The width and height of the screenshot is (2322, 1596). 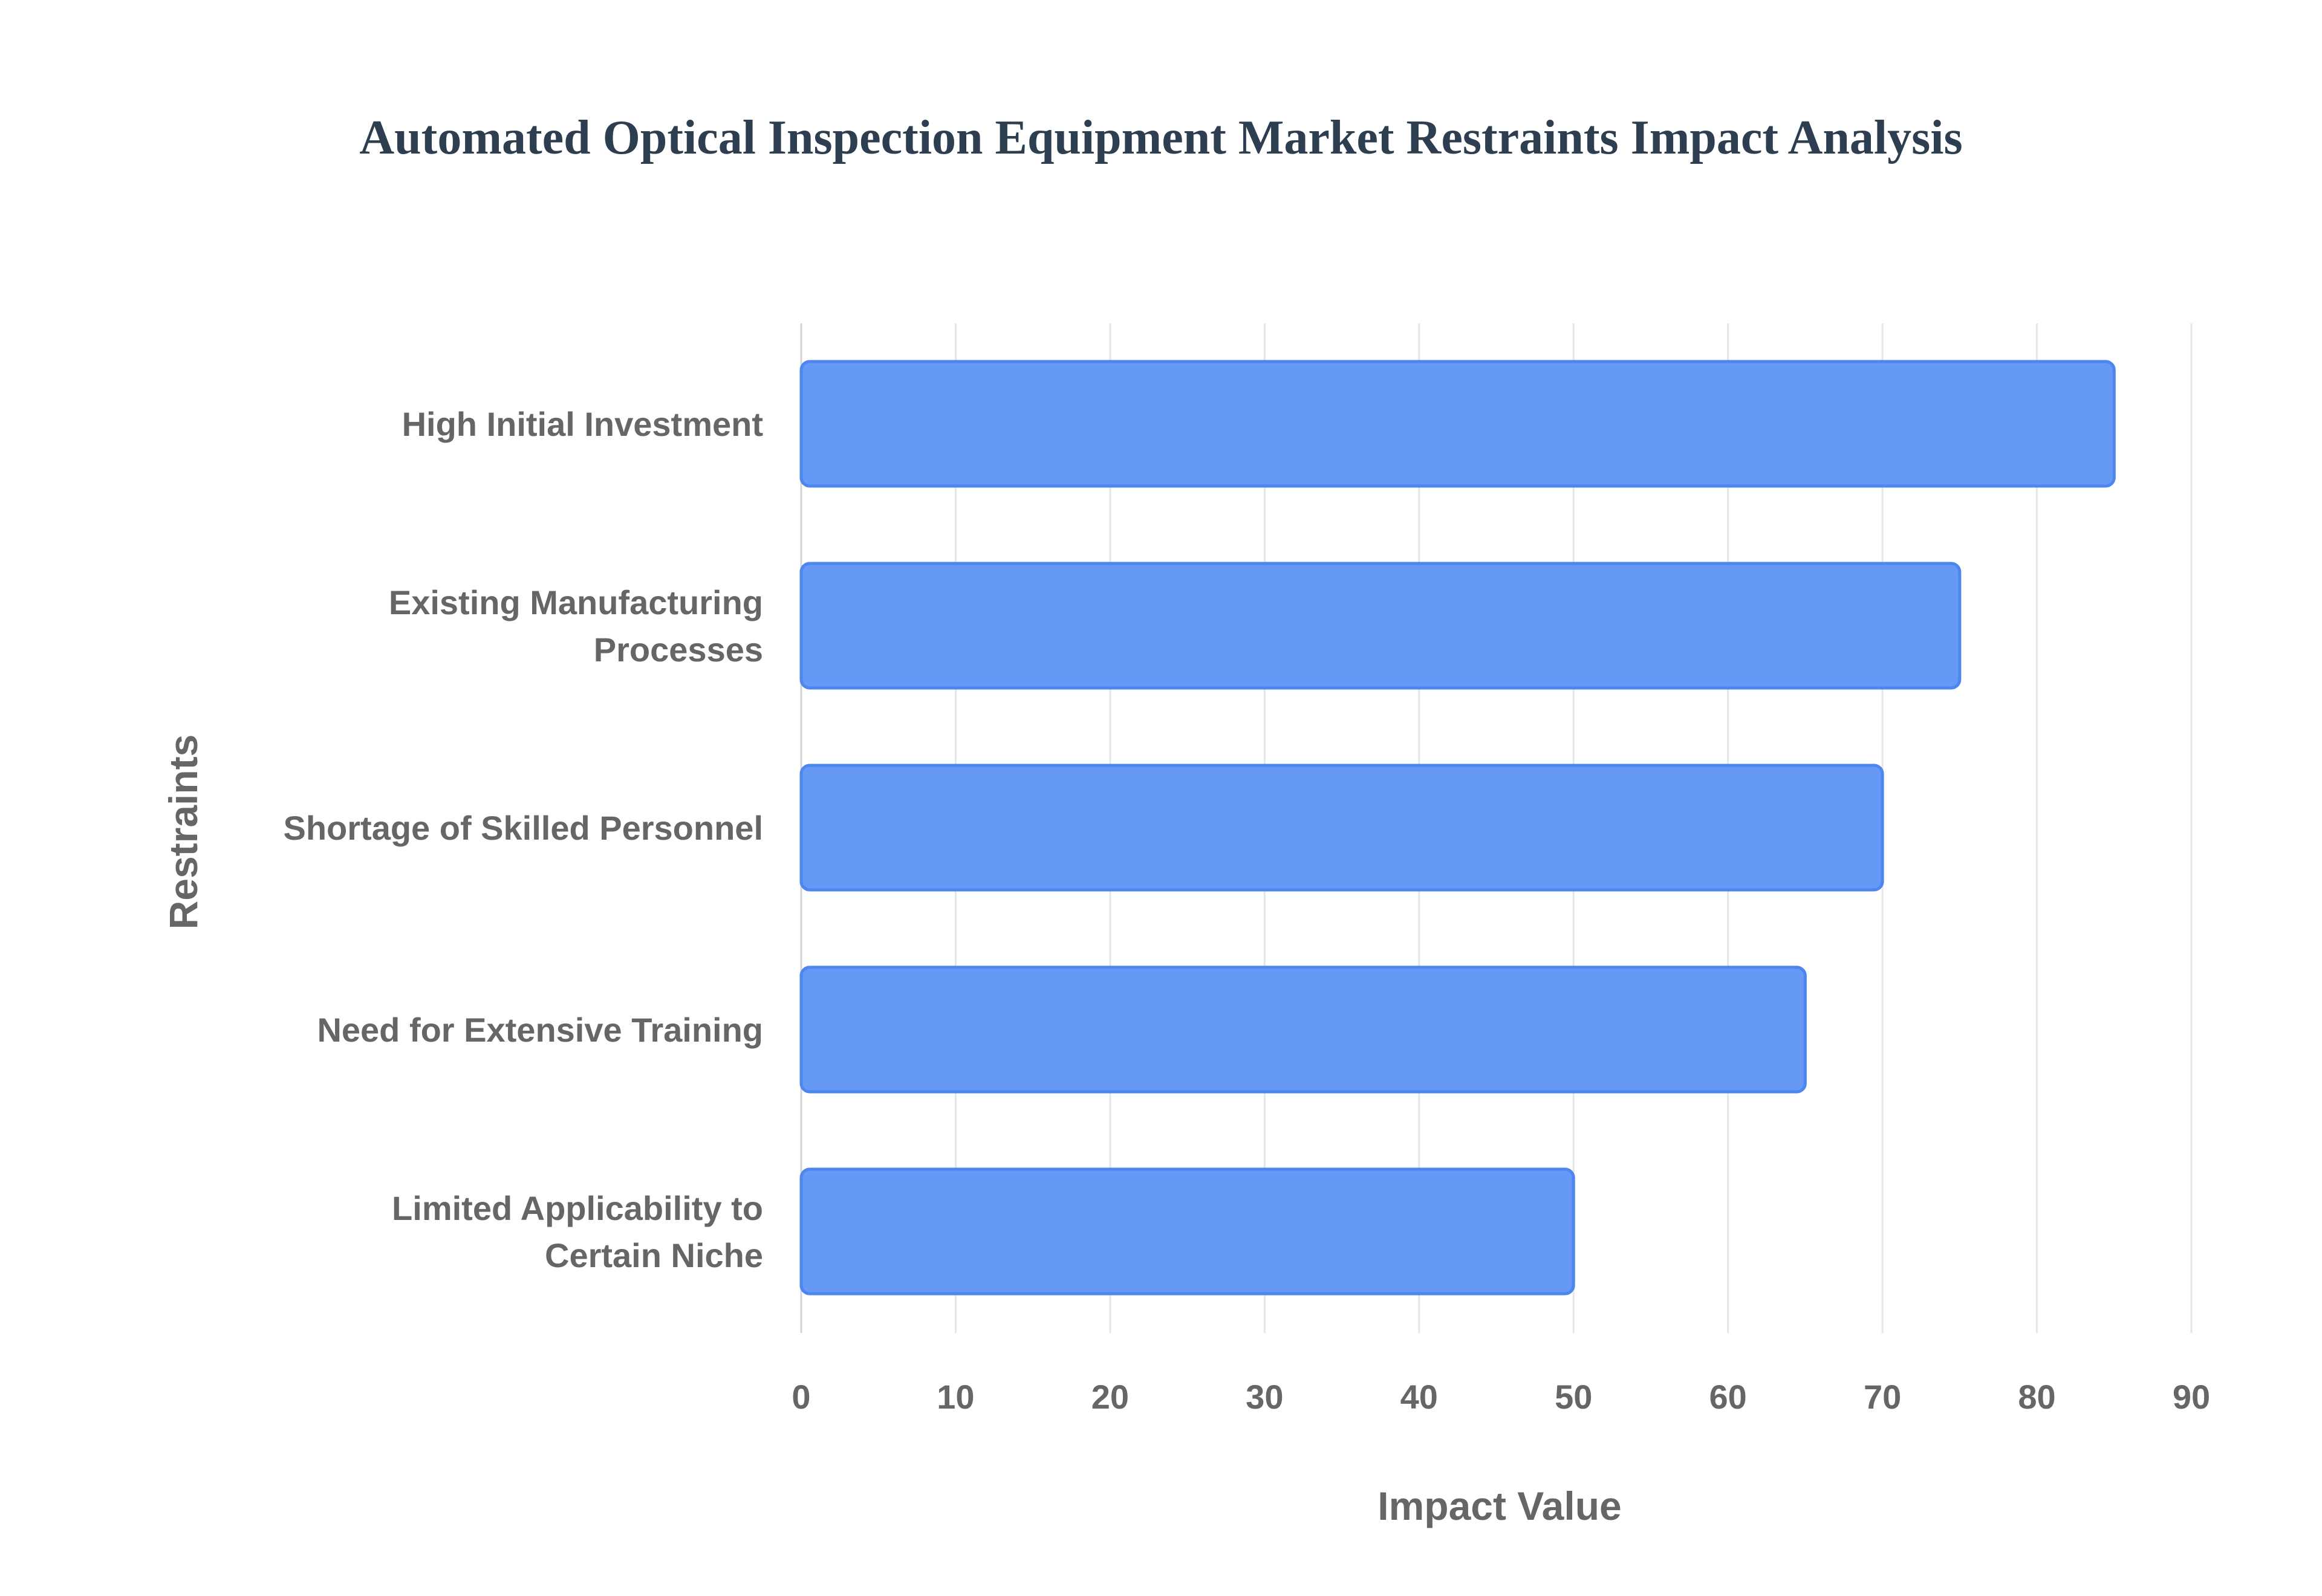 I want to click on y-axis-title: Restraints, so click(x=184, y=832).